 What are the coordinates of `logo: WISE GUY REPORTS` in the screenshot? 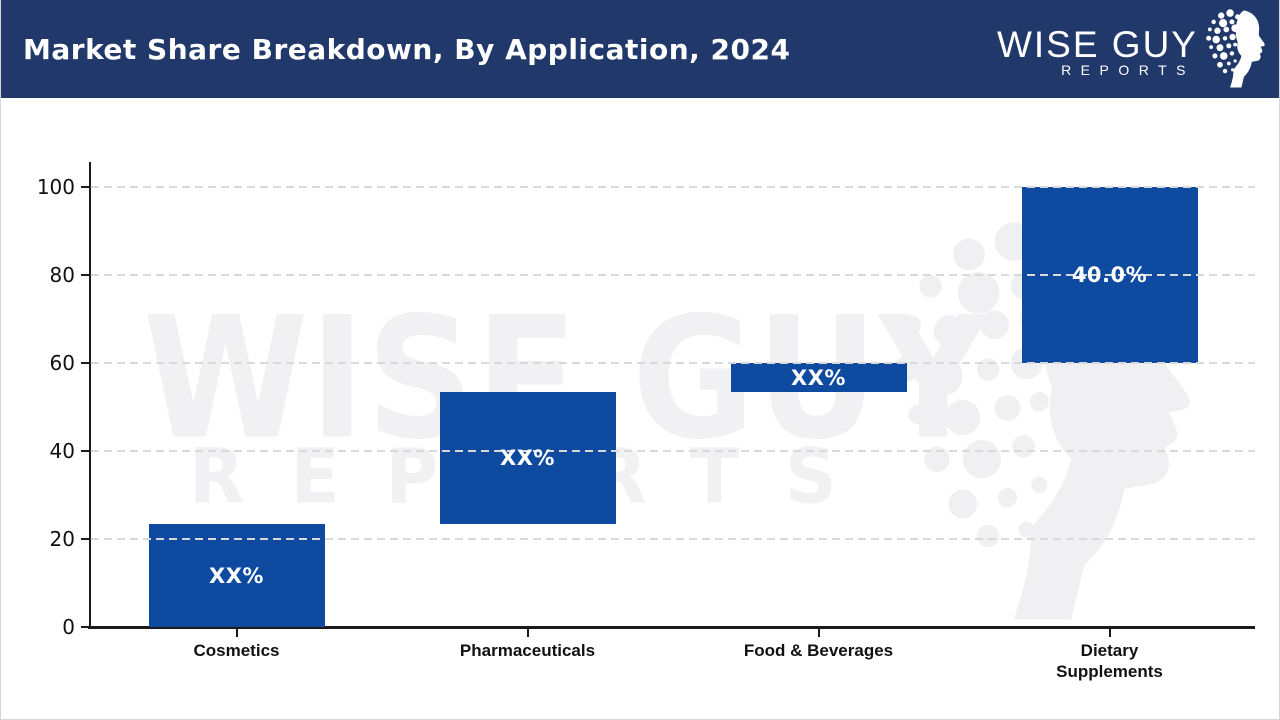 It's located at (1135, 49).